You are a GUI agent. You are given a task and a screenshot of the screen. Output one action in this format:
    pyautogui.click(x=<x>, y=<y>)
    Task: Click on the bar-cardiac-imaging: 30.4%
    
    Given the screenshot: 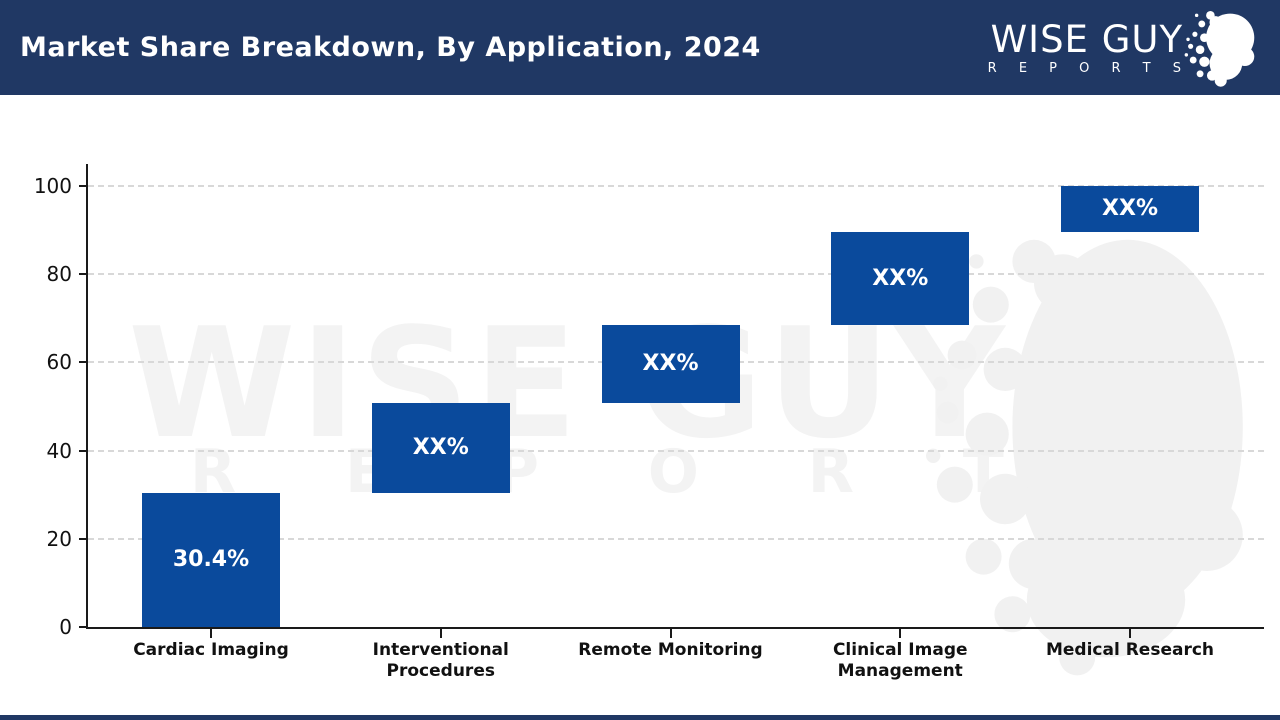 What is the action you would take?
    pyautogui.click(x=211, y=559)
    